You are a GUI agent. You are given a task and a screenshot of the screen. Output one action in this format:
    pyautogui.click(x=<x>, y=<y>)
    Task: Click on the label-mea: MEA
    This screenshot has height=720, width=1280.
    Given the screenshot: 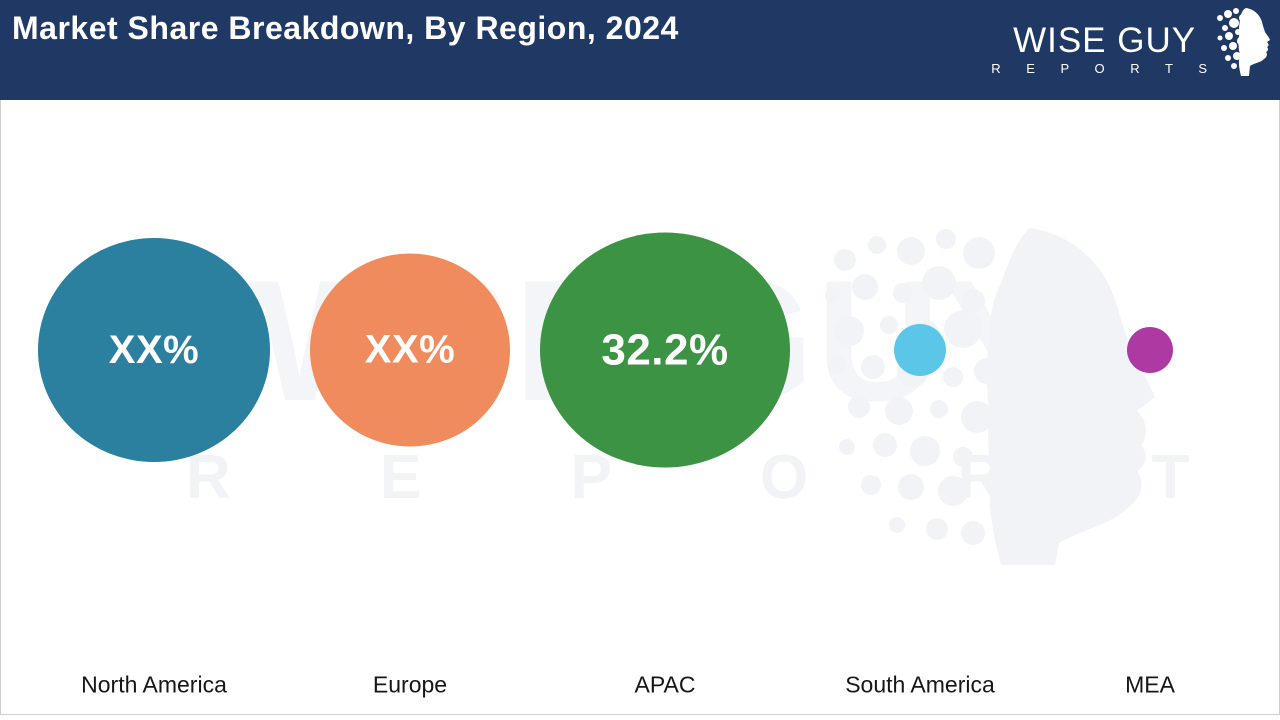 What is the action you would take?
    pyautogui.click(x=1150, y=684)
    